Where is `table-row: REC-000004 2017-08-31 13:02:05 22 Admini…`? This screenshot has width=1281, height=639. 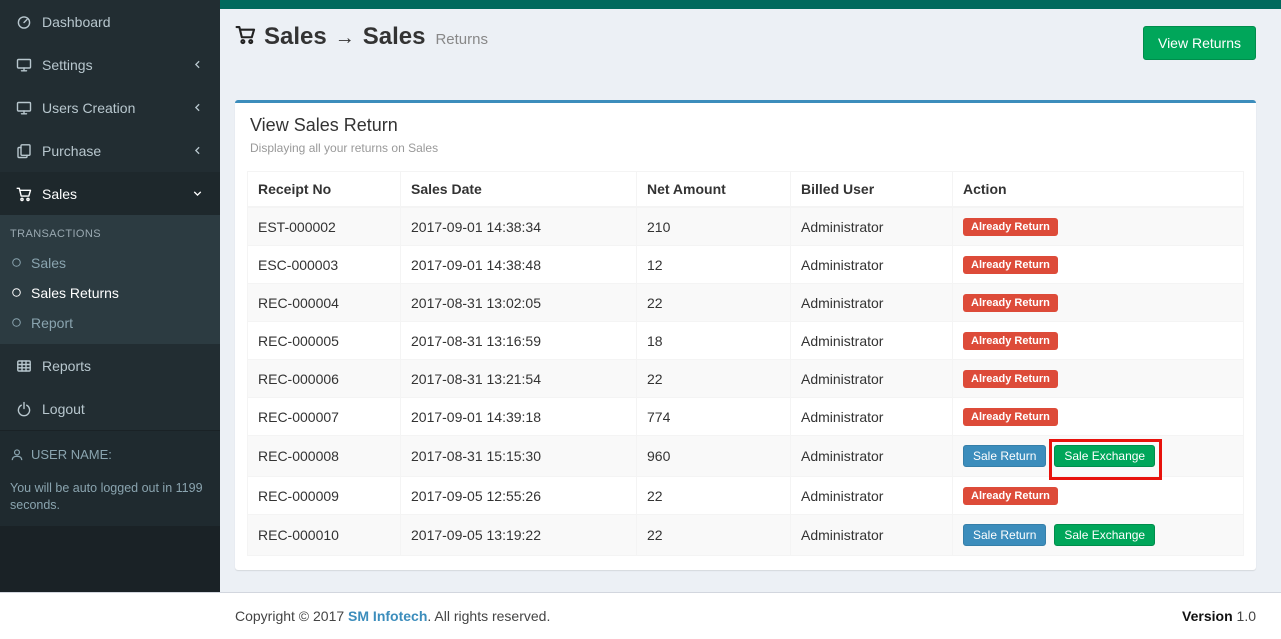
table-row: REC-000004 2017-08-31 13:02:05 22 Admini… is located at coordinates (745, 302).